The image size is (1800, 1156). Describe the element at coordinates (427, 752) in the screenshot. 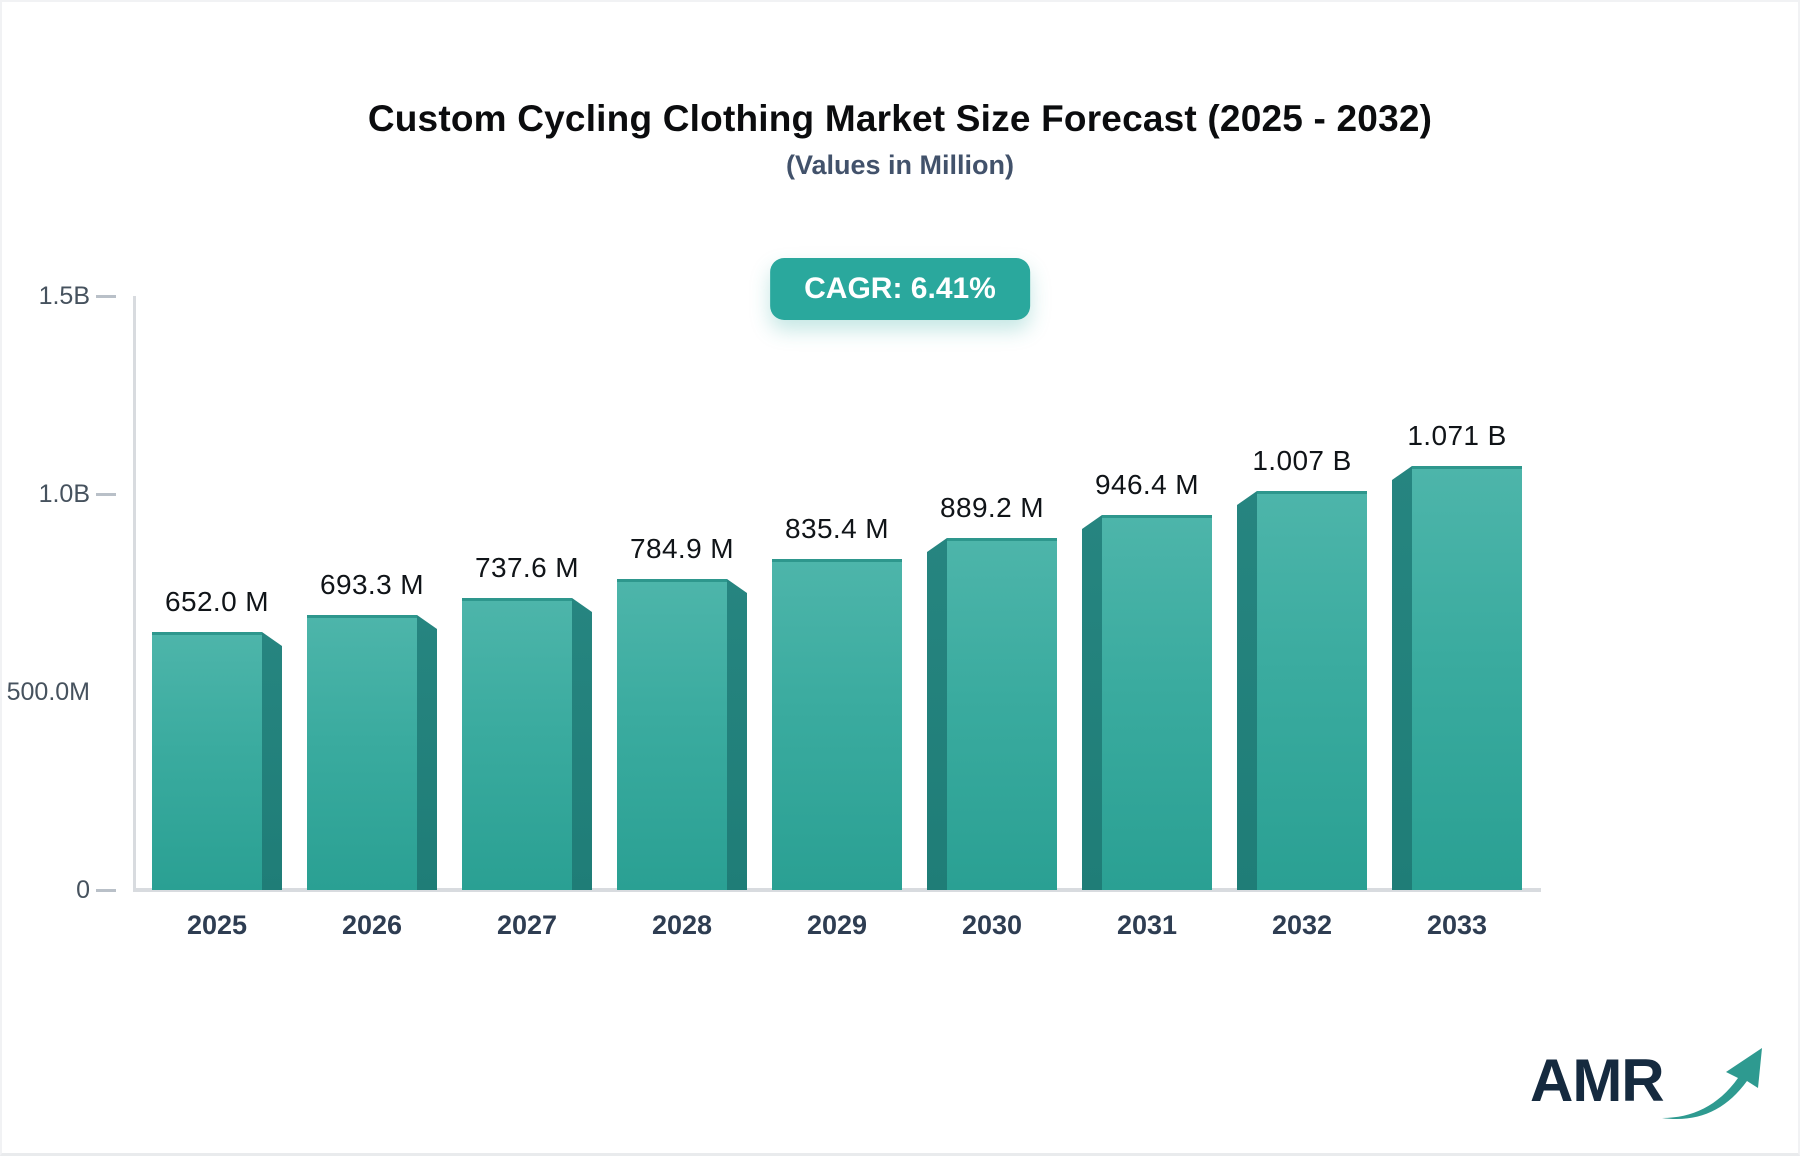

I see `bar-side-2026` at that location.